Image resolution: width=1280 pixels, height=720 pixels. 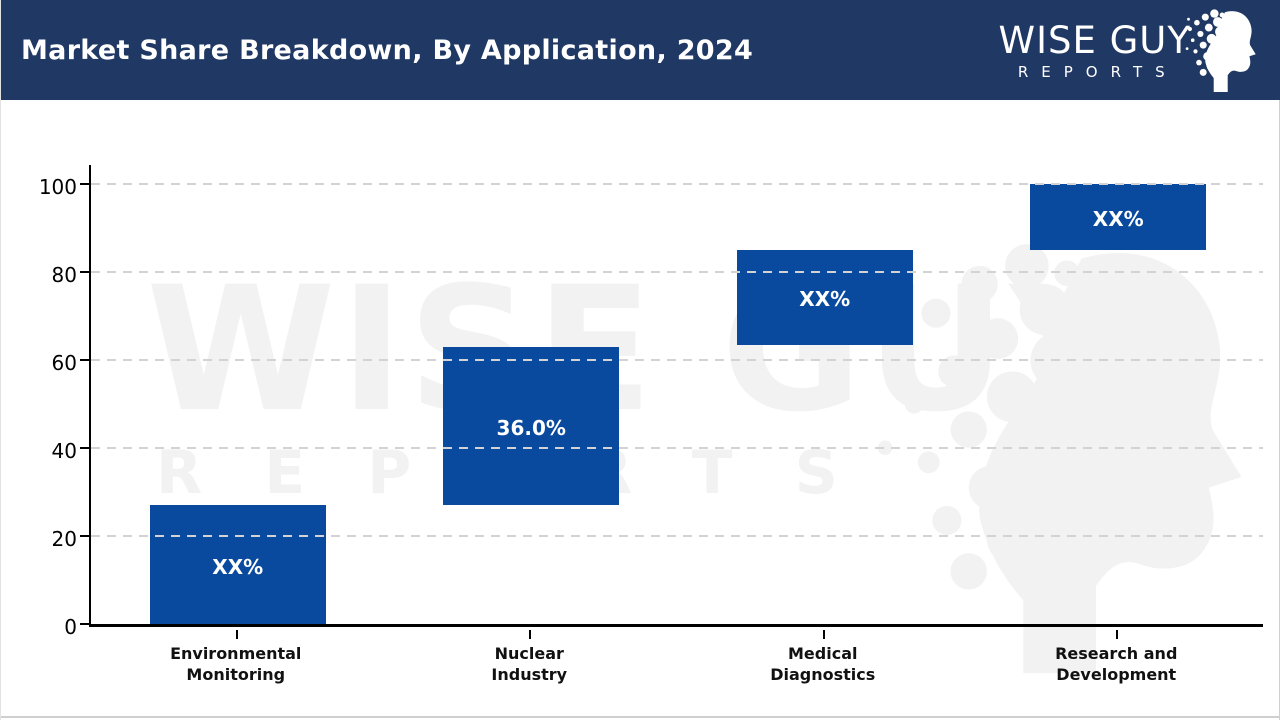 What do you see at coordinates (70, 627) in the screenshot?
I see `y-tick-label-0: 0` at bounding box center [70, 627].